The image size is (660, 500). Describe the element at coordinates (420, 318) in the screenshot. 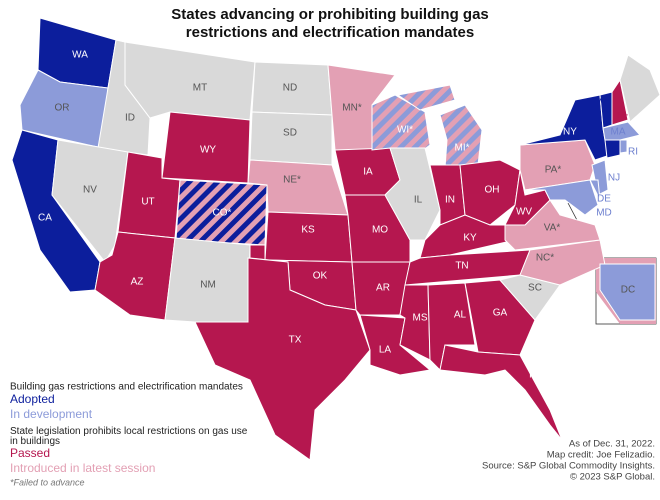

I see `state-label: MS` at that location.